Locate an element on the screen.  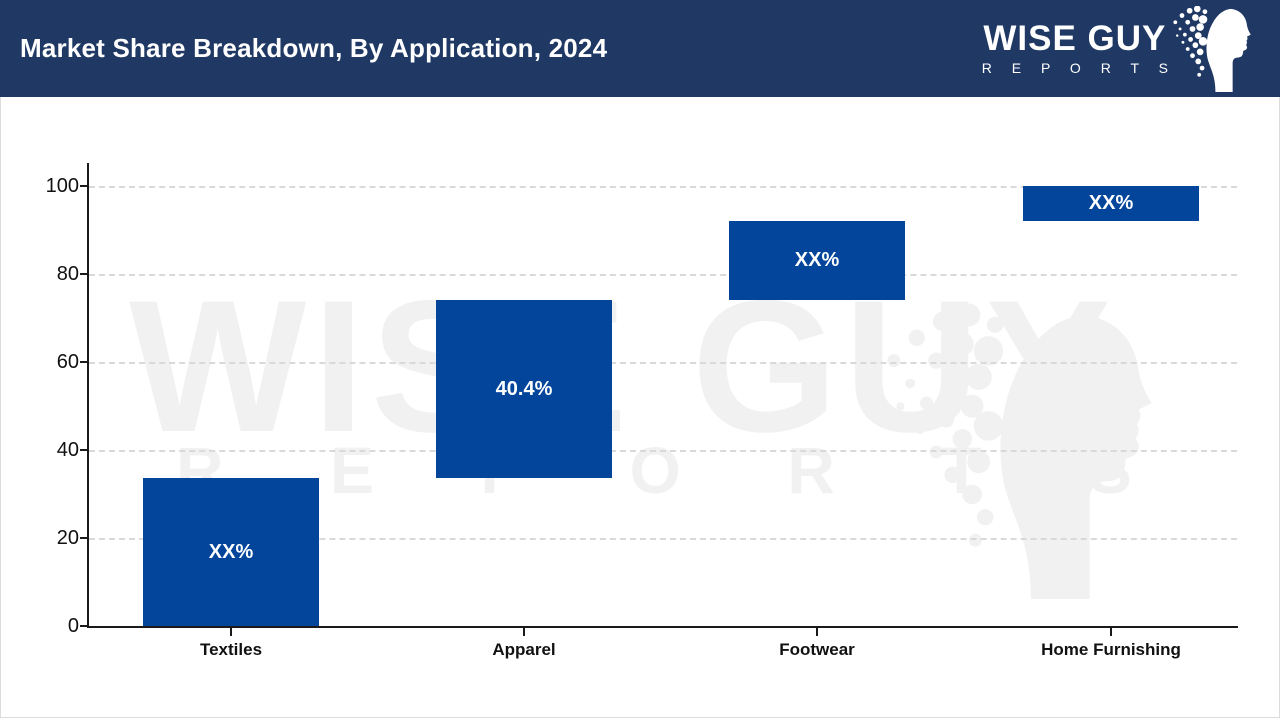
y-axis-tick-label: 60 is located at coordinates (67, 362).